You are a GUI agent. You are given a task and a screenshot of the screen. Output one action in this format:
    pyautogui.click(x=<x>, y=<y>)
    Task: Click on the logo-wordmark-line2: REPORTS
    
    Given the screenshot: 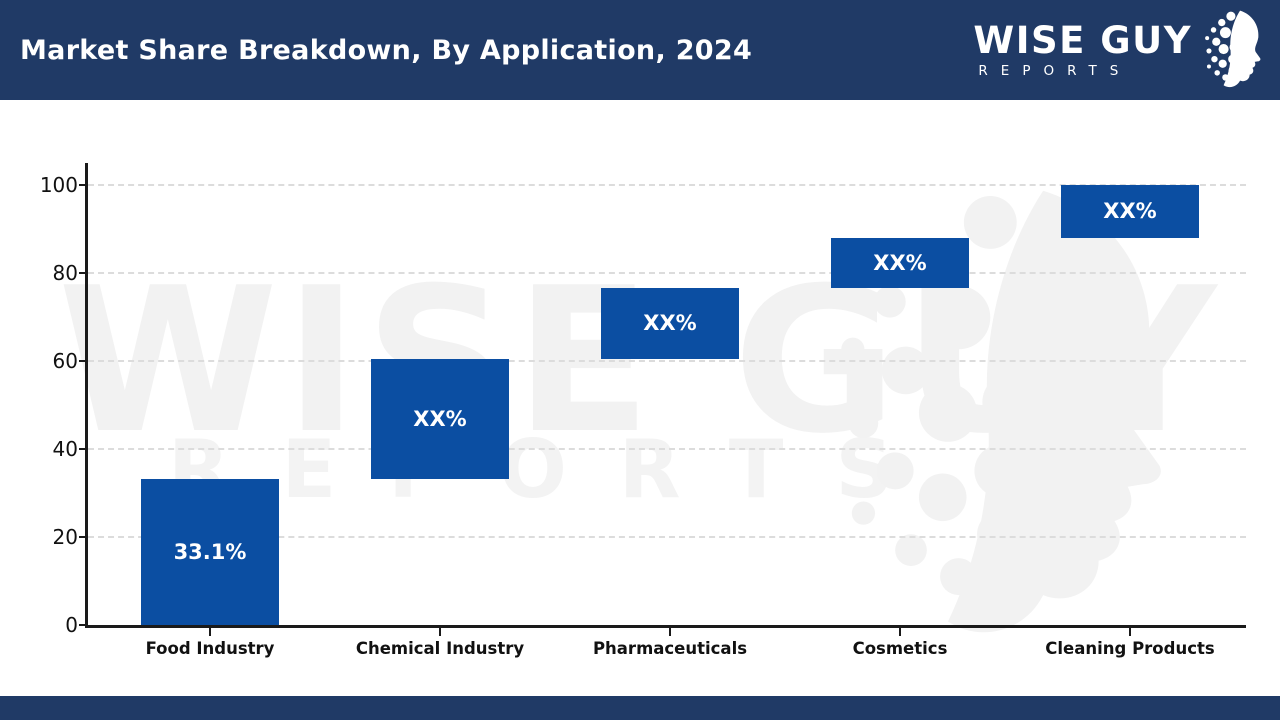 What is the action you would take?
    pyautogui.click(x=1055, y=70)
    